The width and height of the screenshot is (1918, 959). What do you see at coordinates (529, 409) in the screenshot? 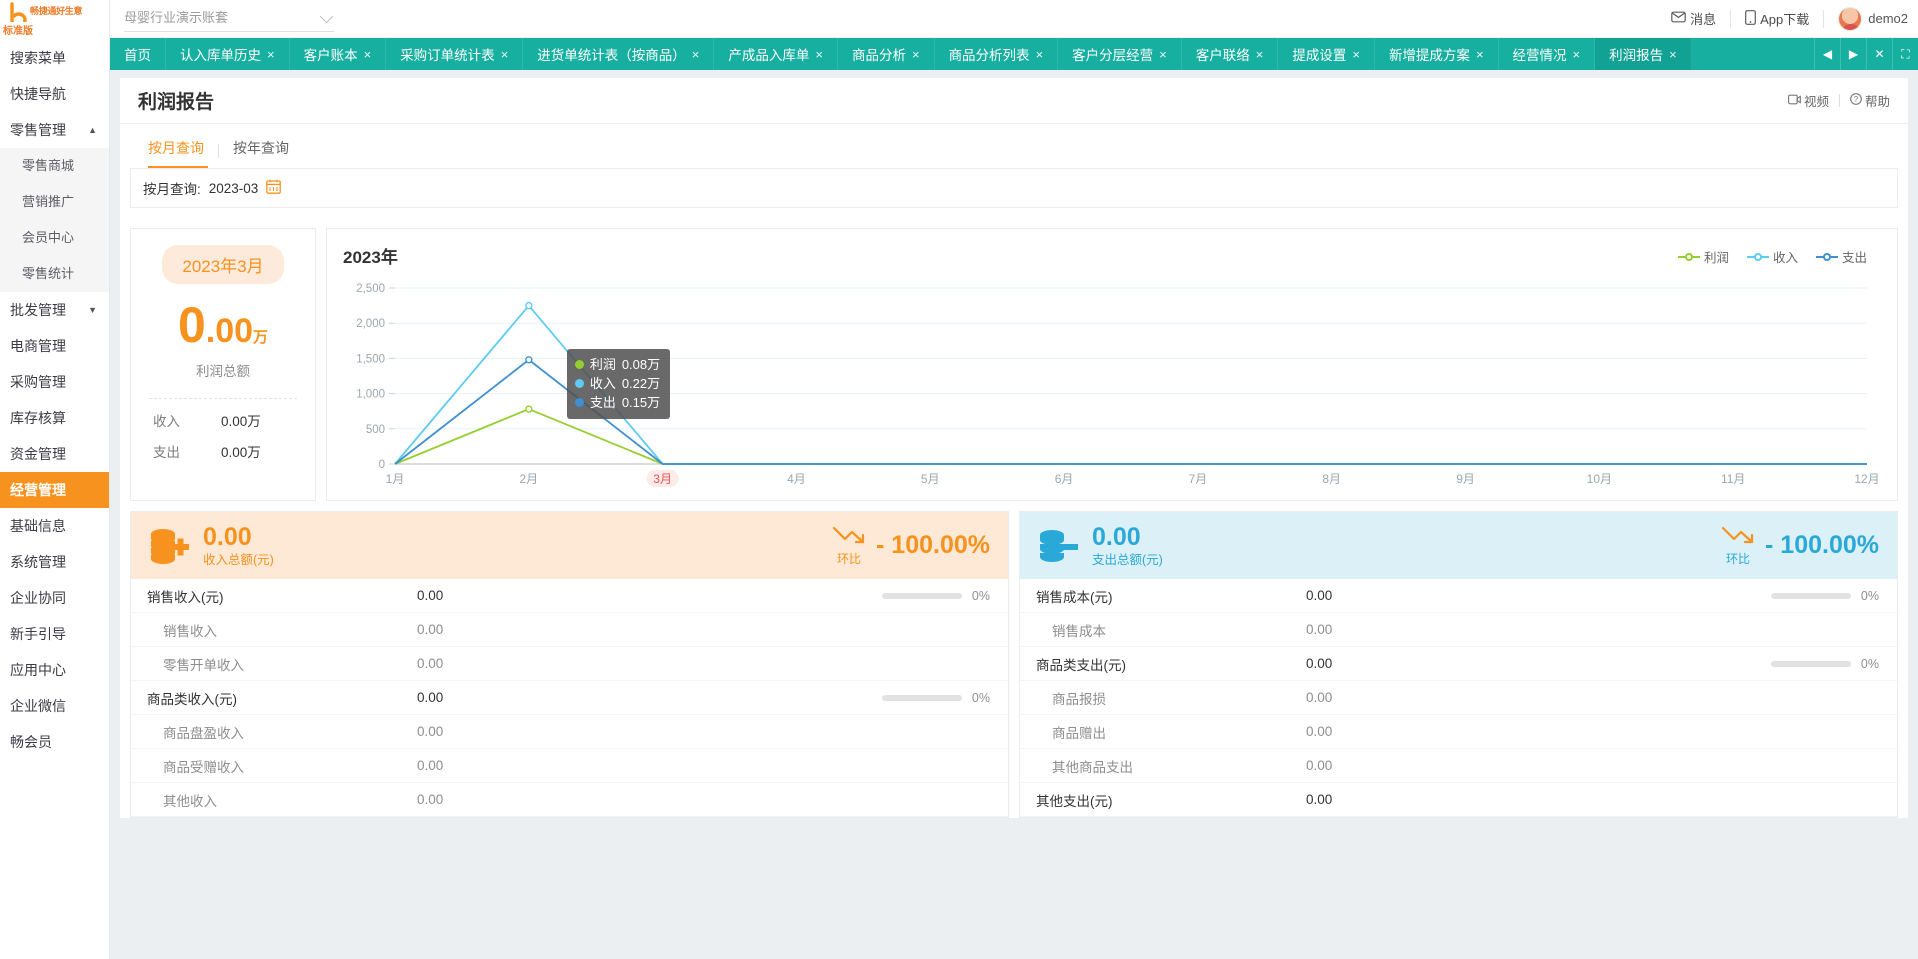
I see `series-point-利润` at bounding box center [529, 409].